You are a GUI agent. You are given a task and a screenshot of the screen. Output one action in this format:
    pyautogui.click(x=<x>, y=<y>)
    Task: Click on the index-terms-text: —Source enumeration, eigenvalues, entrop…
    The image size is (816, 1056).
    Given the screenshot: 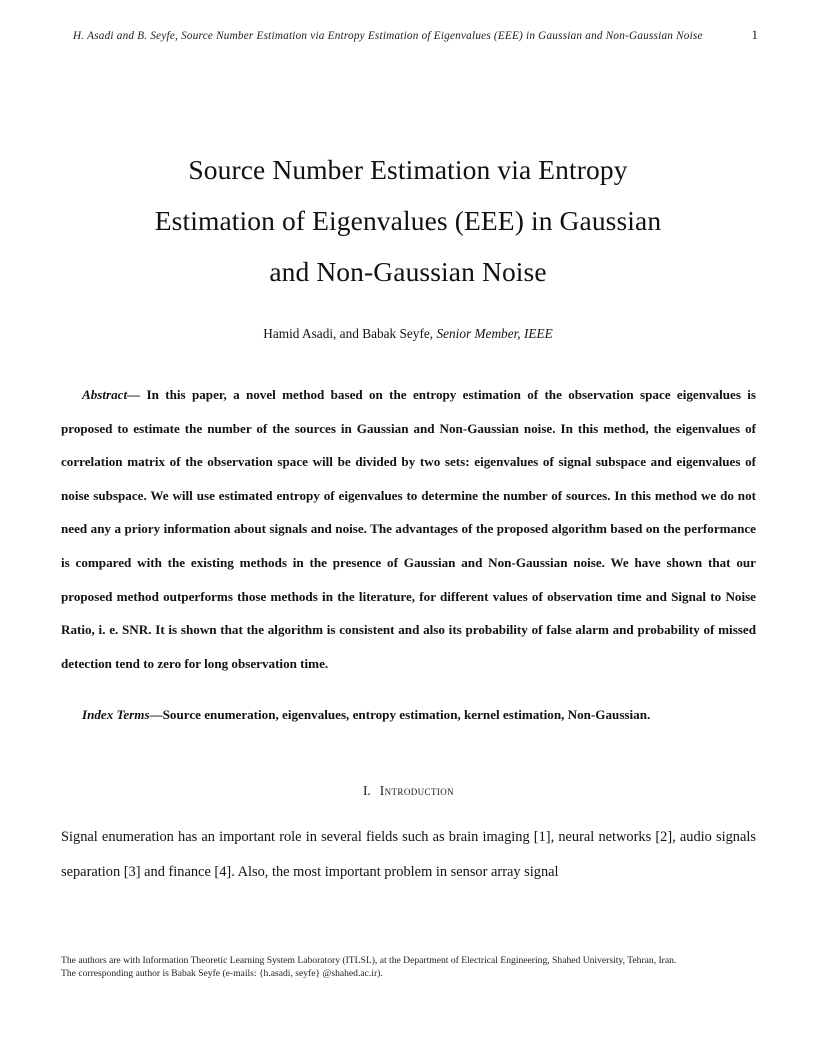 What is the action you would take?
    pyautogui.click(x=400, y=714)
    